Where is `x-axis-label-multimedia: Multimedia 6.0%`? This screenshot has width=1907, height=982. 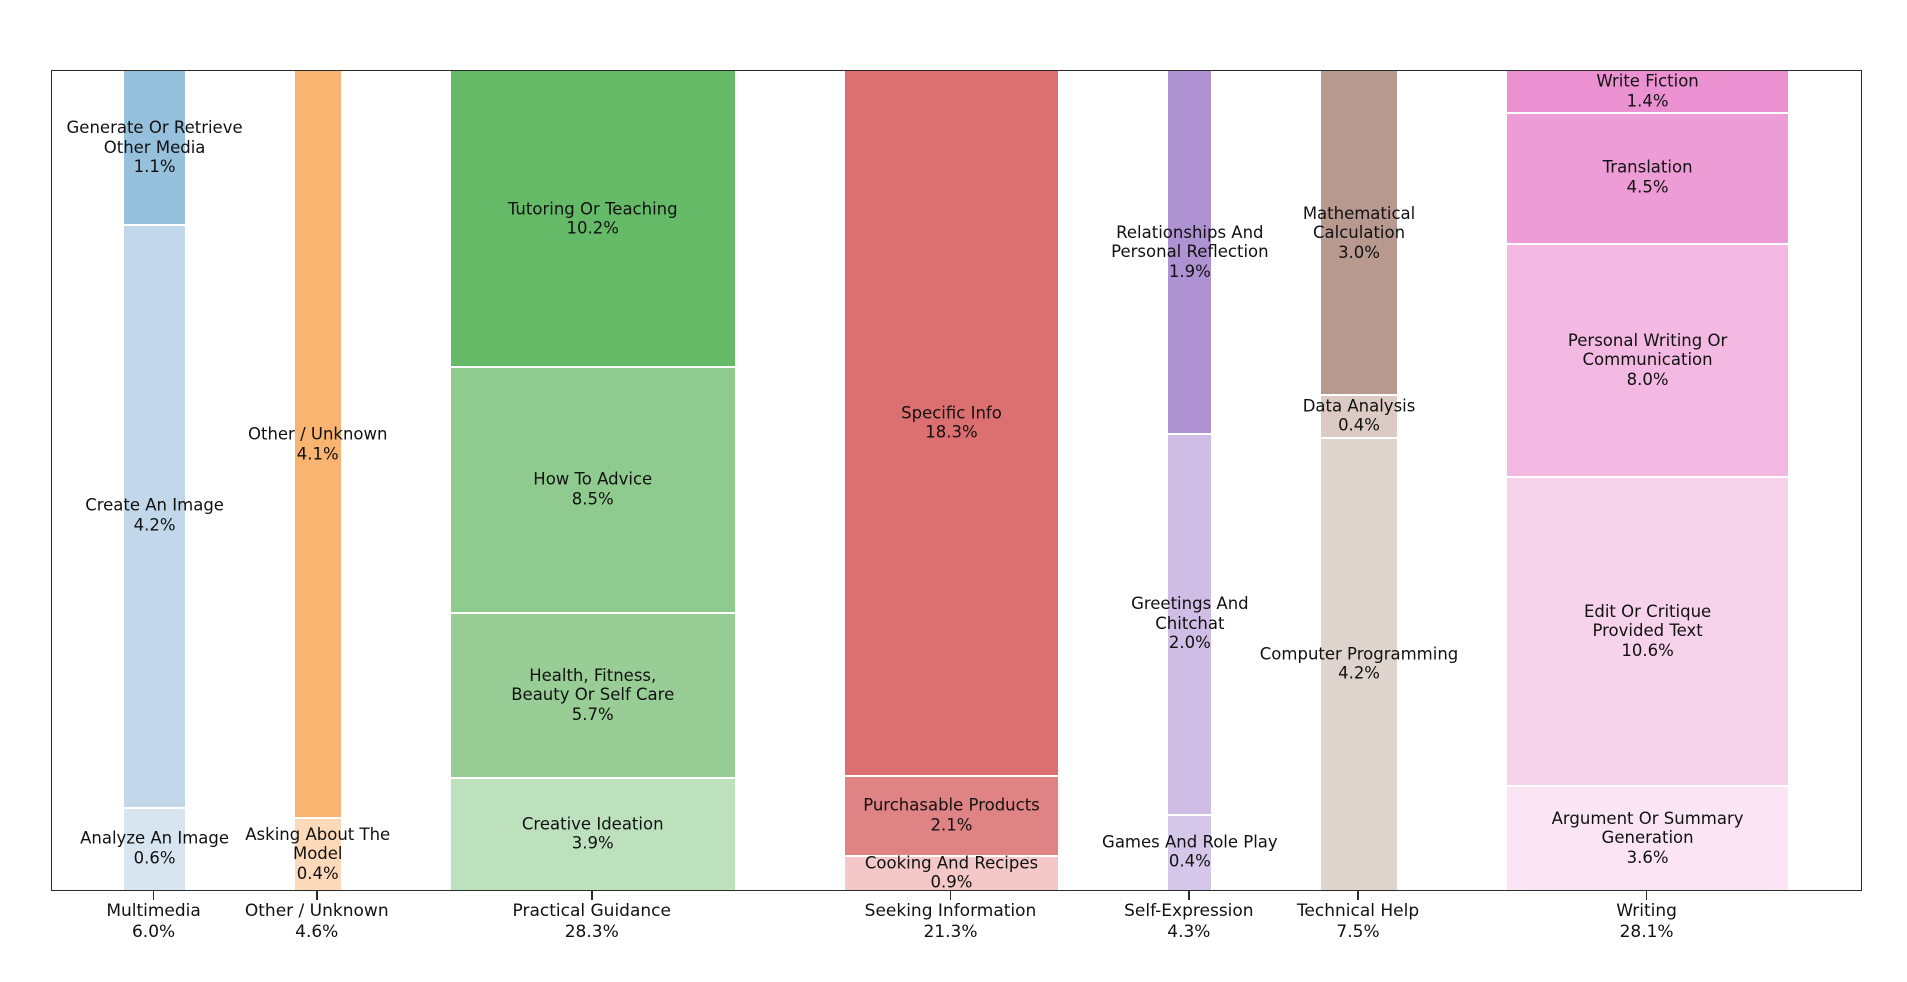 x-axis-label-multimedia: Multimedia 6.0% is located at coordinates (153, 921).